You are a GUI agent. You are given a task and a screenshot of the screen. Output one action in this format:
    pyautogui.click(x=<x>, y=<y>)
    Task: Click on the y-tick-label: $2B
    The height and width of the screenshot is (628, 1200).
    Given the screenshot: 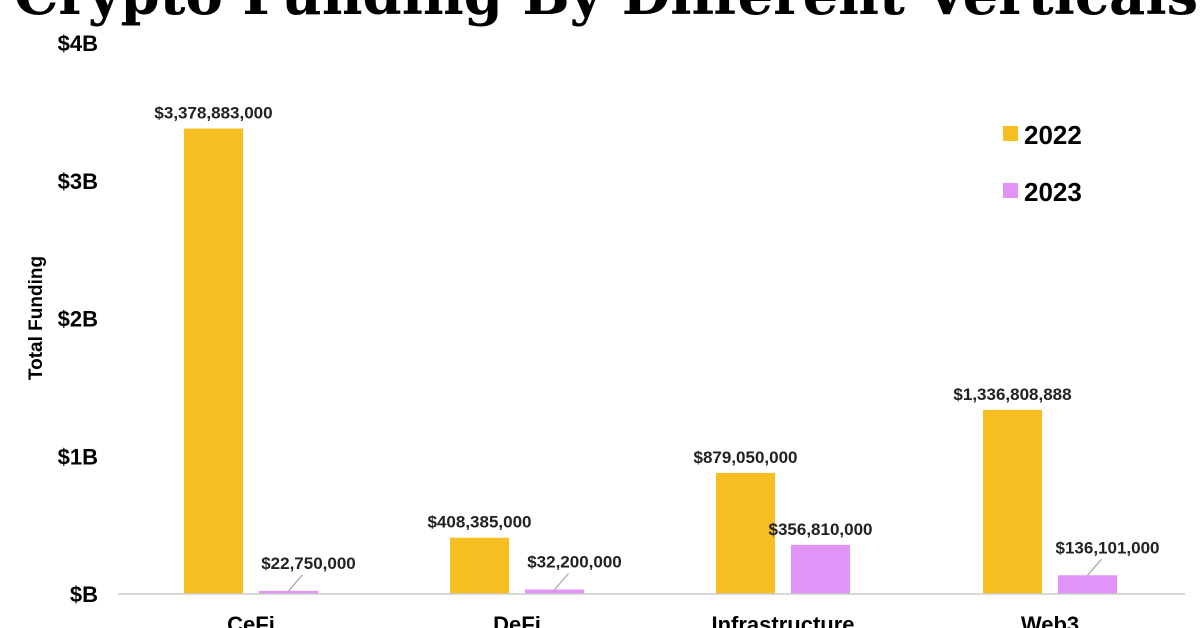 What is the action you would take?
    pyautogui.click(x=78, y=319)
    